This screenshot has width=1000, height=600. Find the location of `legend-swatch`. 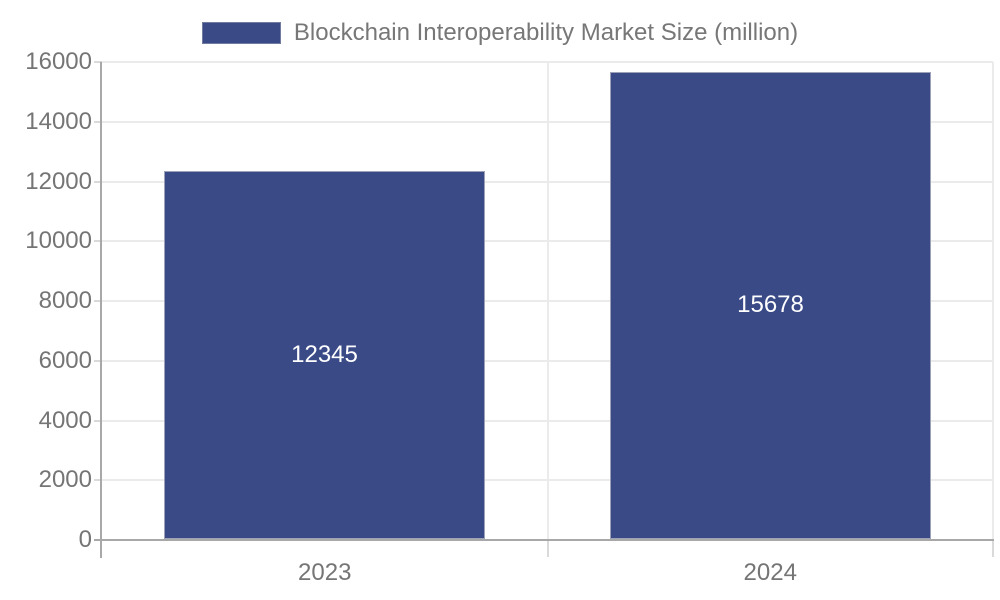

legend-swatch is located at coordinates (241, 33).